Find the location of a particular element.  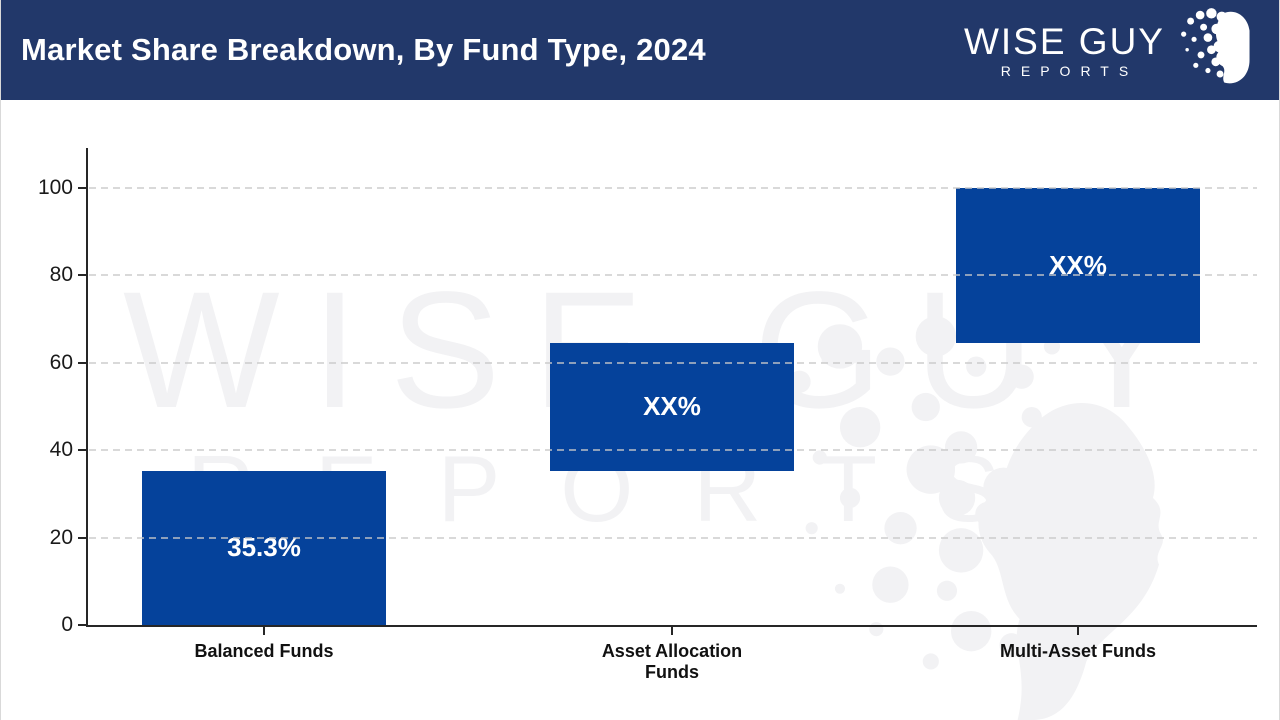

wiseguy-logo-text: WISE GUY REPORTS is located at coordinates (1064, 50).